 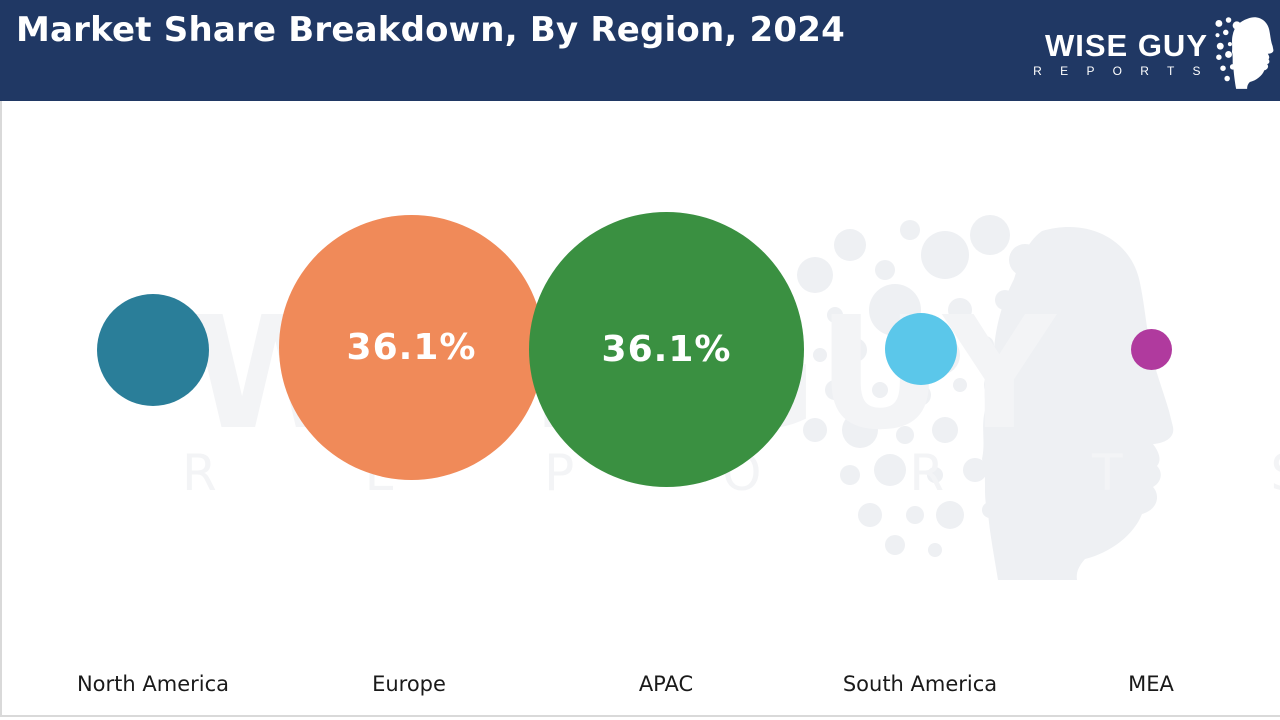 I want to click on bubble-south-america, so click(x=921, y=349).